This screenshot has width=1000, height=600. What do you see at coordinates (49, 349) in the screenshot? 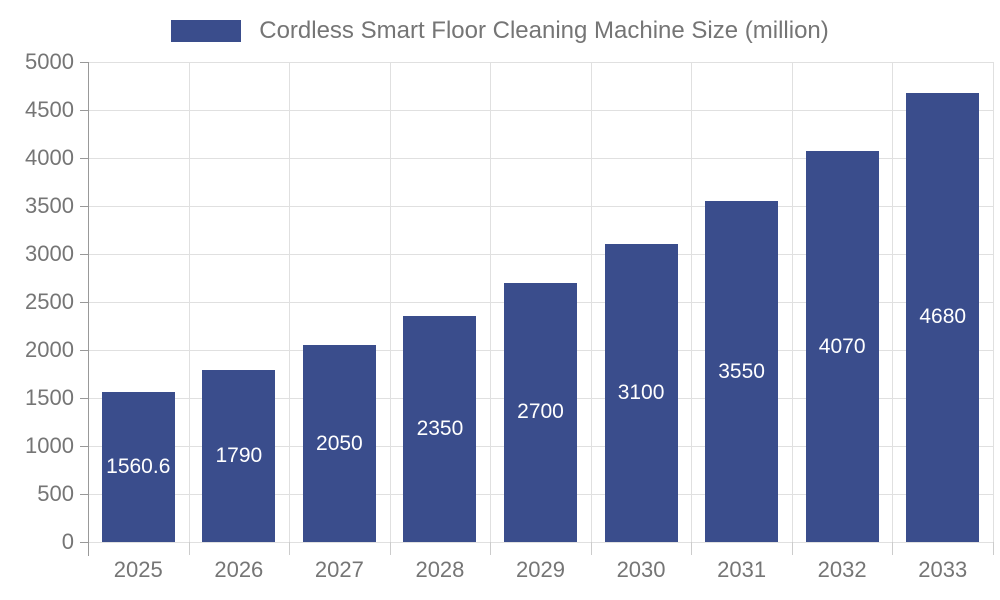
I see `y-axis-label: 2000` at bounding box center [49, 349].